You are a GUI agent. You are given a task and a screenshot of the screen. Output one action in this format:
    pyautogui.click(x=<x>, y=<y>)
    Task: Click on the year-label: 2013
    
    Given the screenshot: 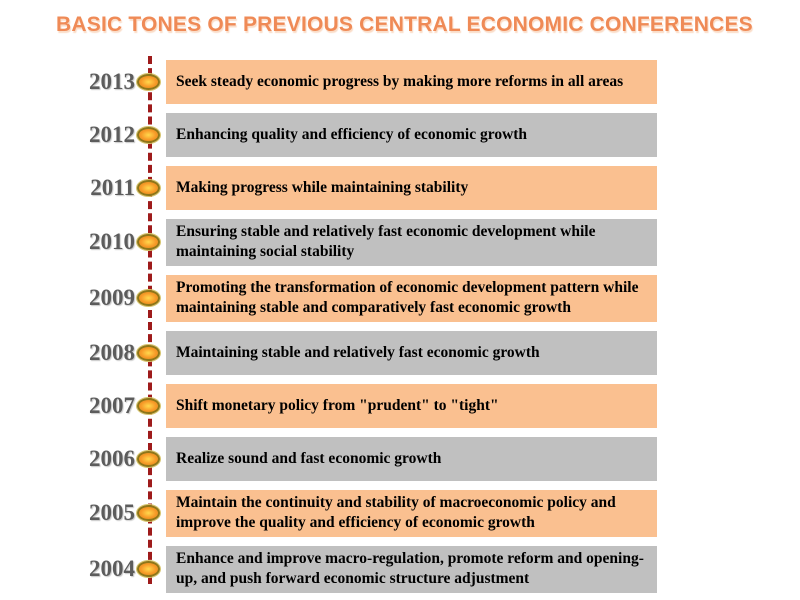 What is the action you would take?
    pyautogui.click(x=112, y=81)
    